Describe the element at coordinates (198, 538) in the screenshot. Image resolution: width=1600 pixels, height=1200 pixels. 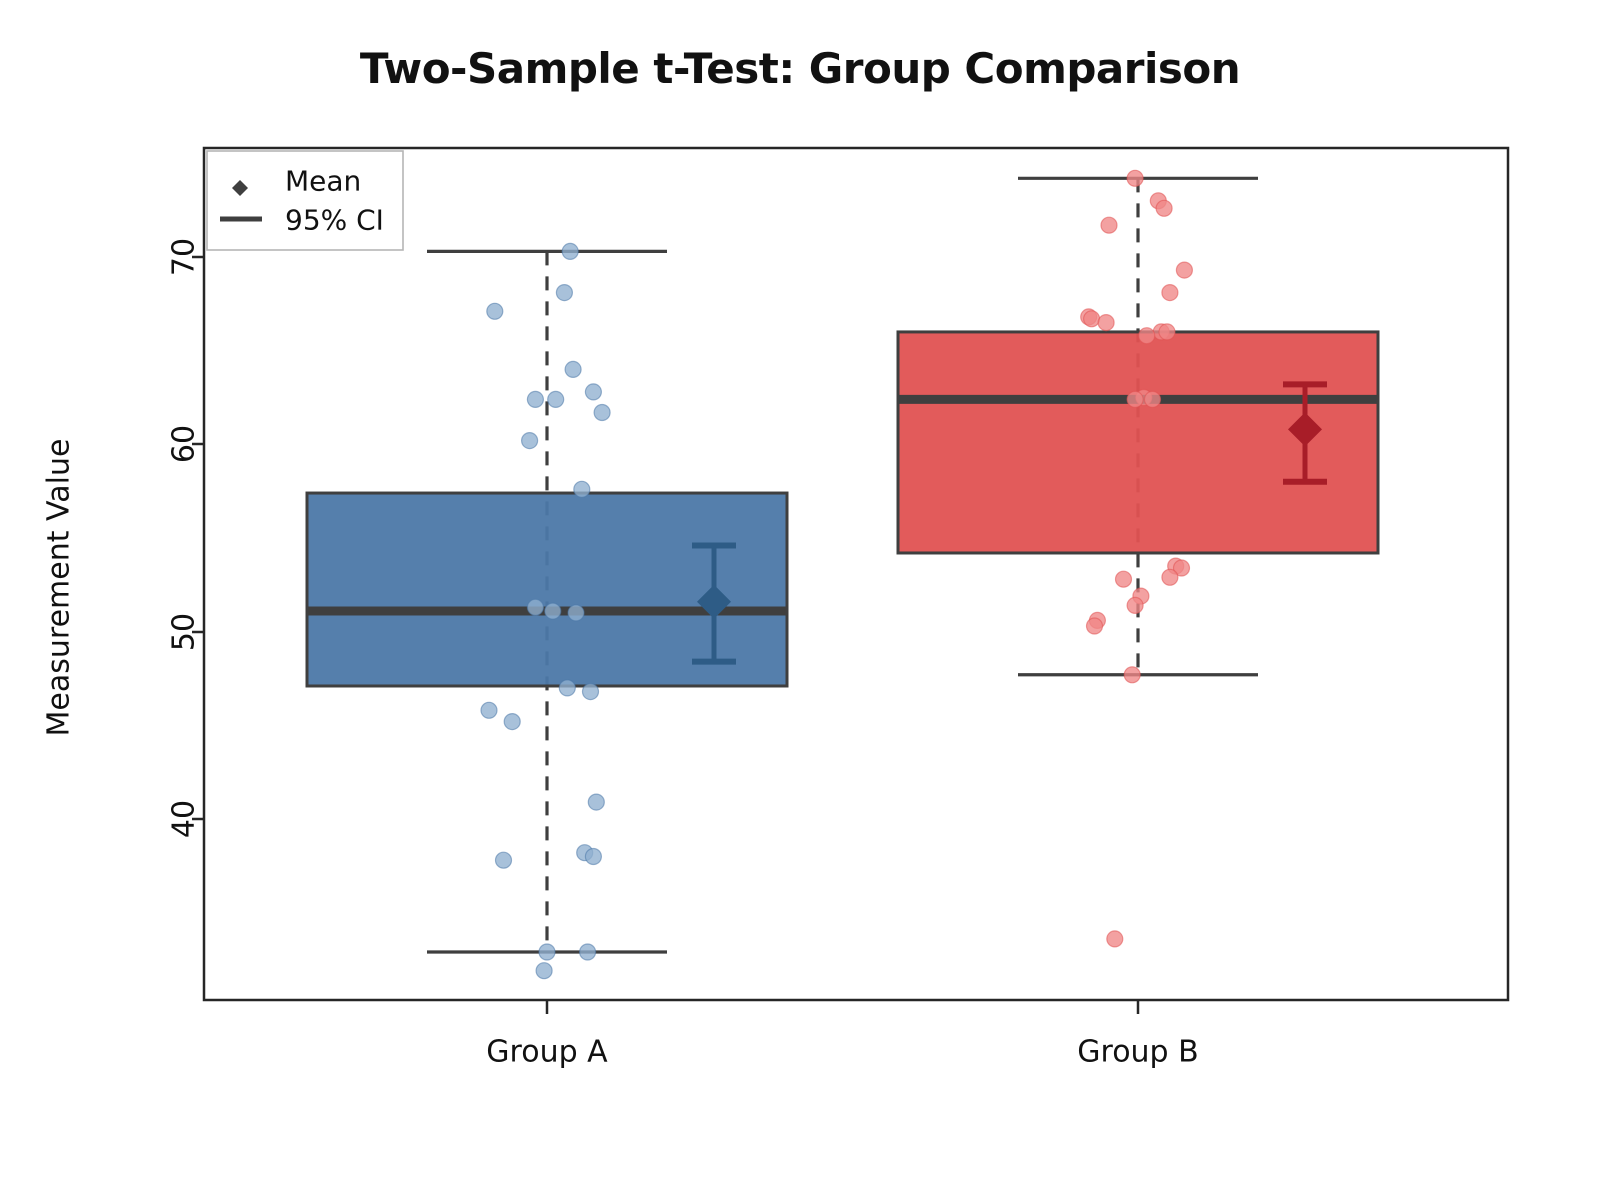
I see `y-axis-ticks` at that location.